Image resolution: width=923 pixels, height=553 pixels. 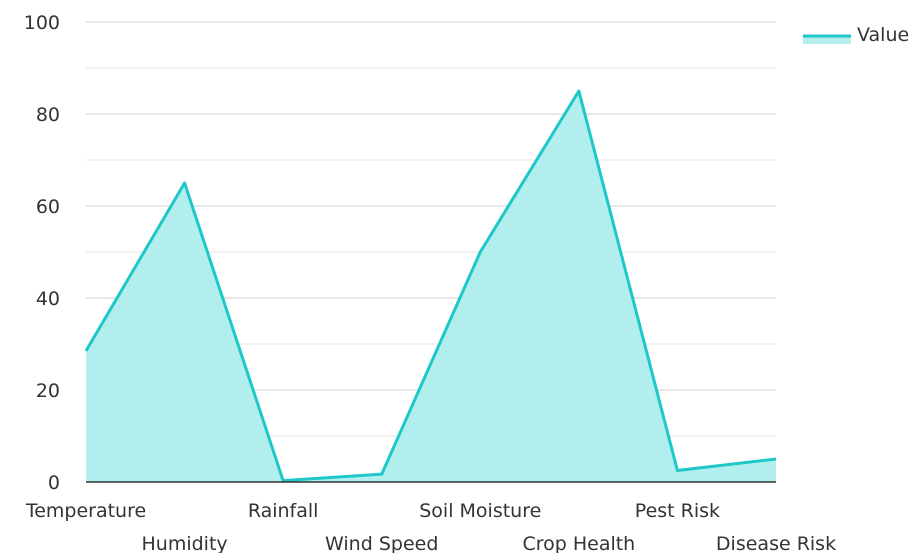 I want to click on x-tick-label: Wind Speed, so click(x=381, y=543).